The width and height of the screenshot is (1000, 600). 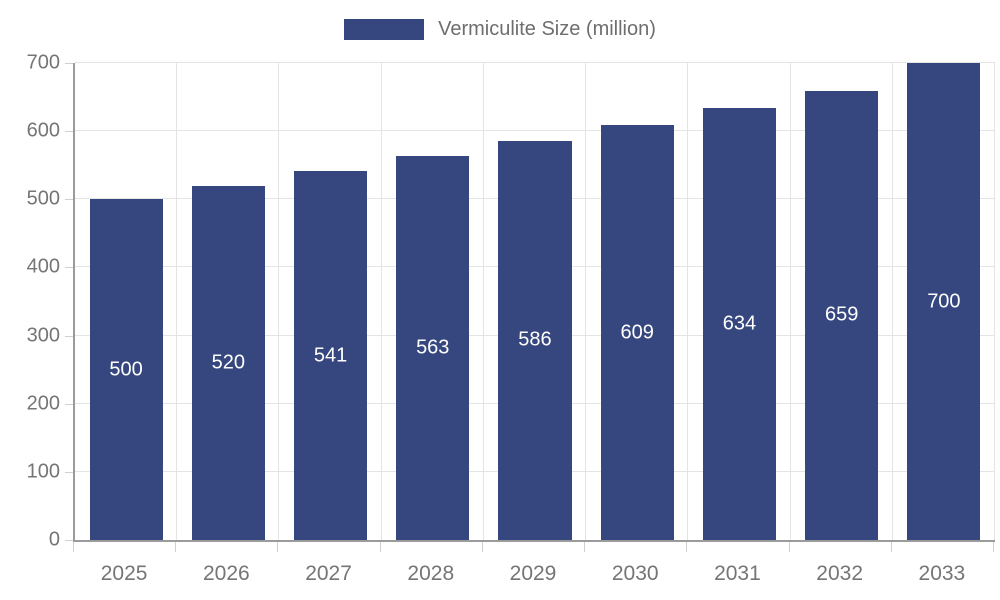 What do you see at coordinates (43, 403) in the screenshot?
I see `y-axis-tick-label: 200` at bounding box center [43, 403].